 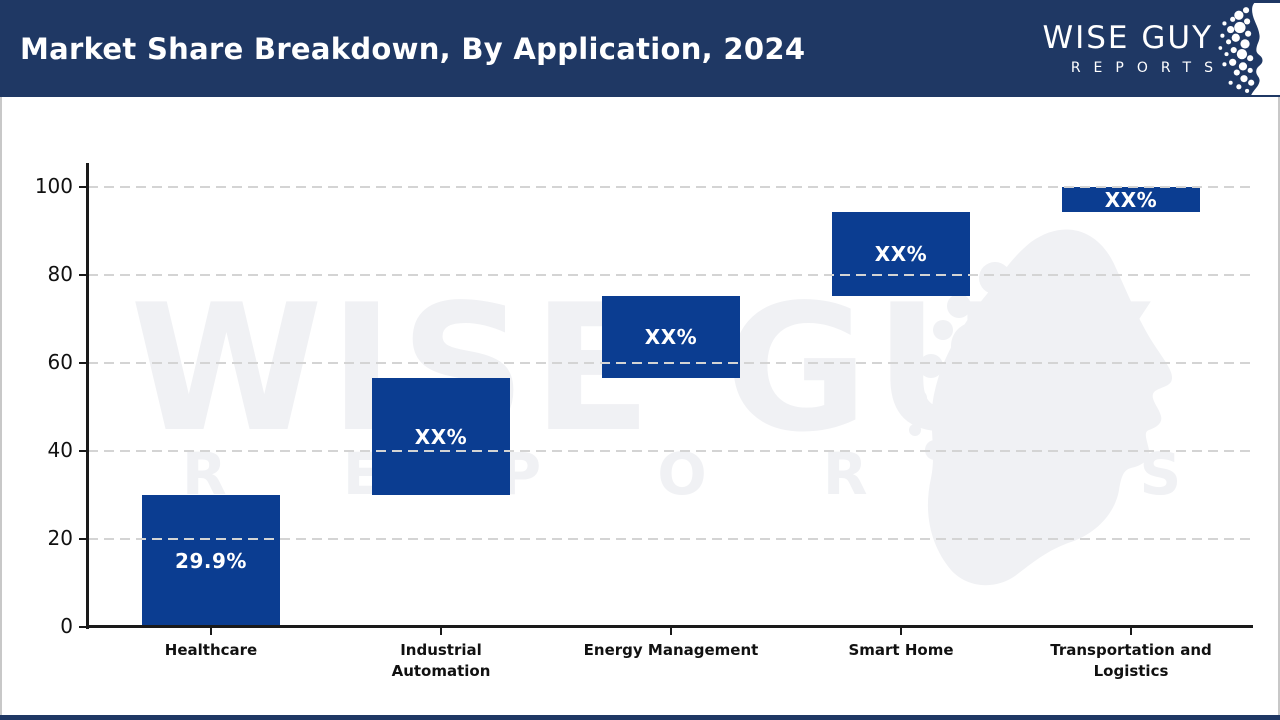 What do you see at coordinates (66, 626) in the screenshot?
I see `y-tick-label: 0` at bounding box center [66, 626].